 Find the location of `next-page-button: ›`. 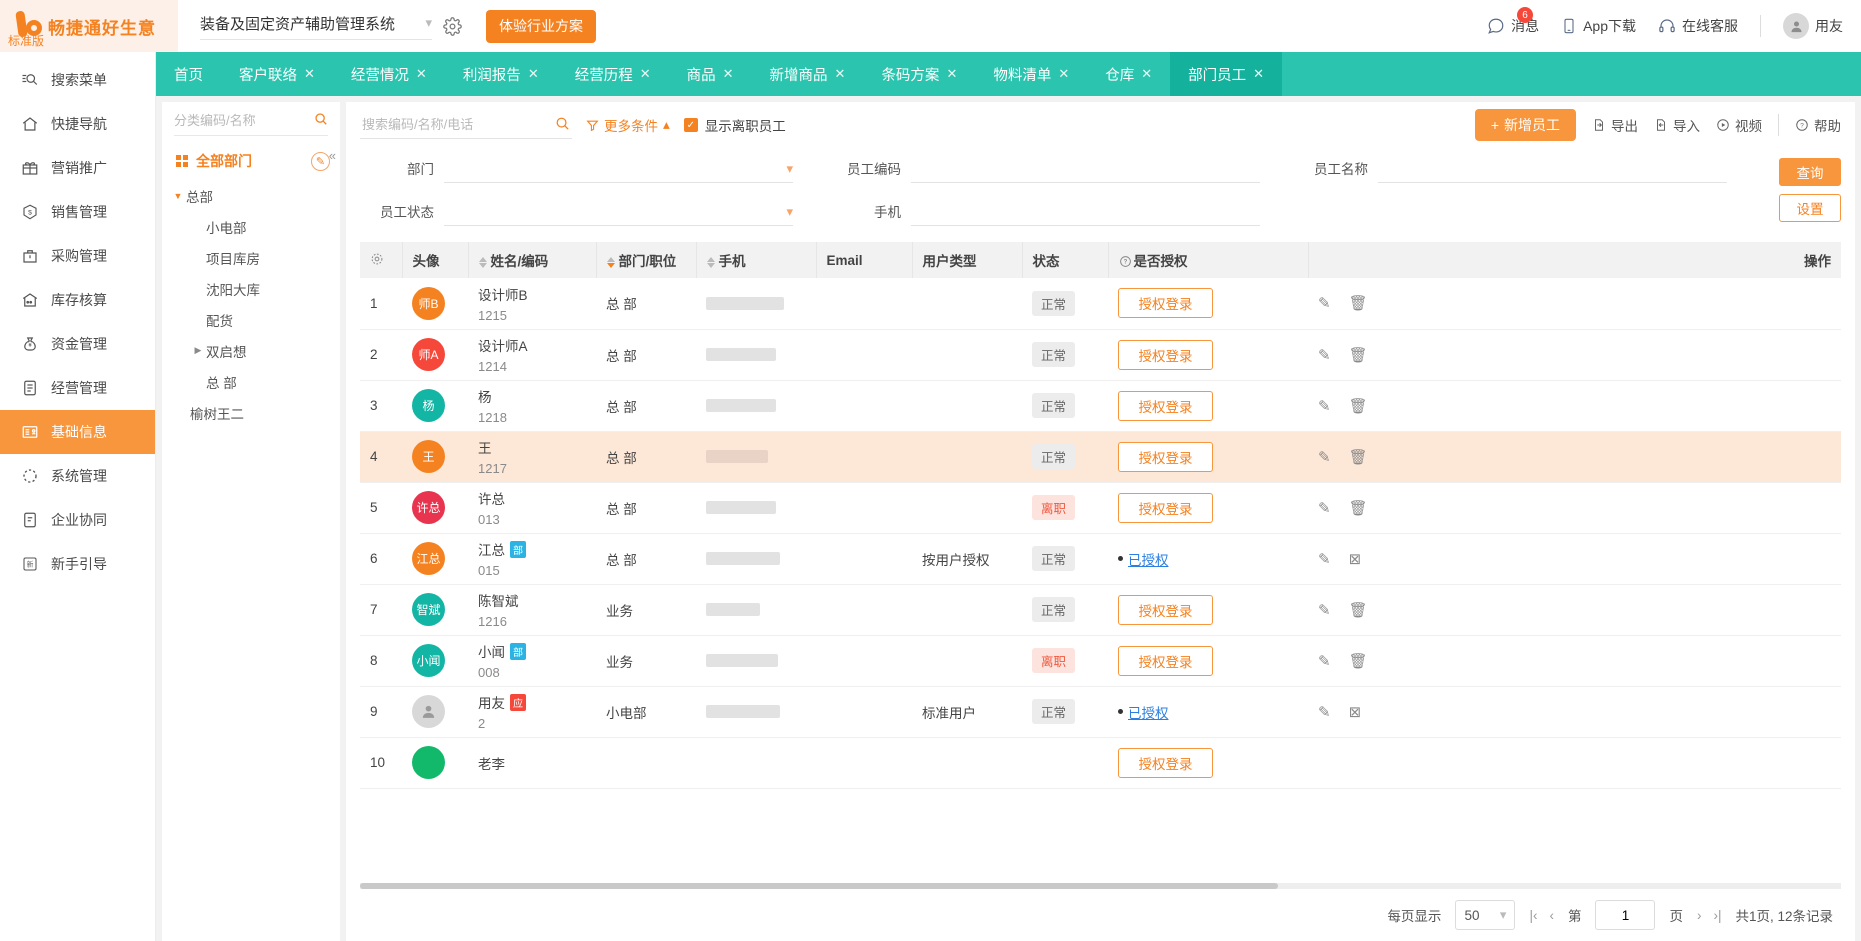

next-page-button: › is located at coordinates (1699, 915).